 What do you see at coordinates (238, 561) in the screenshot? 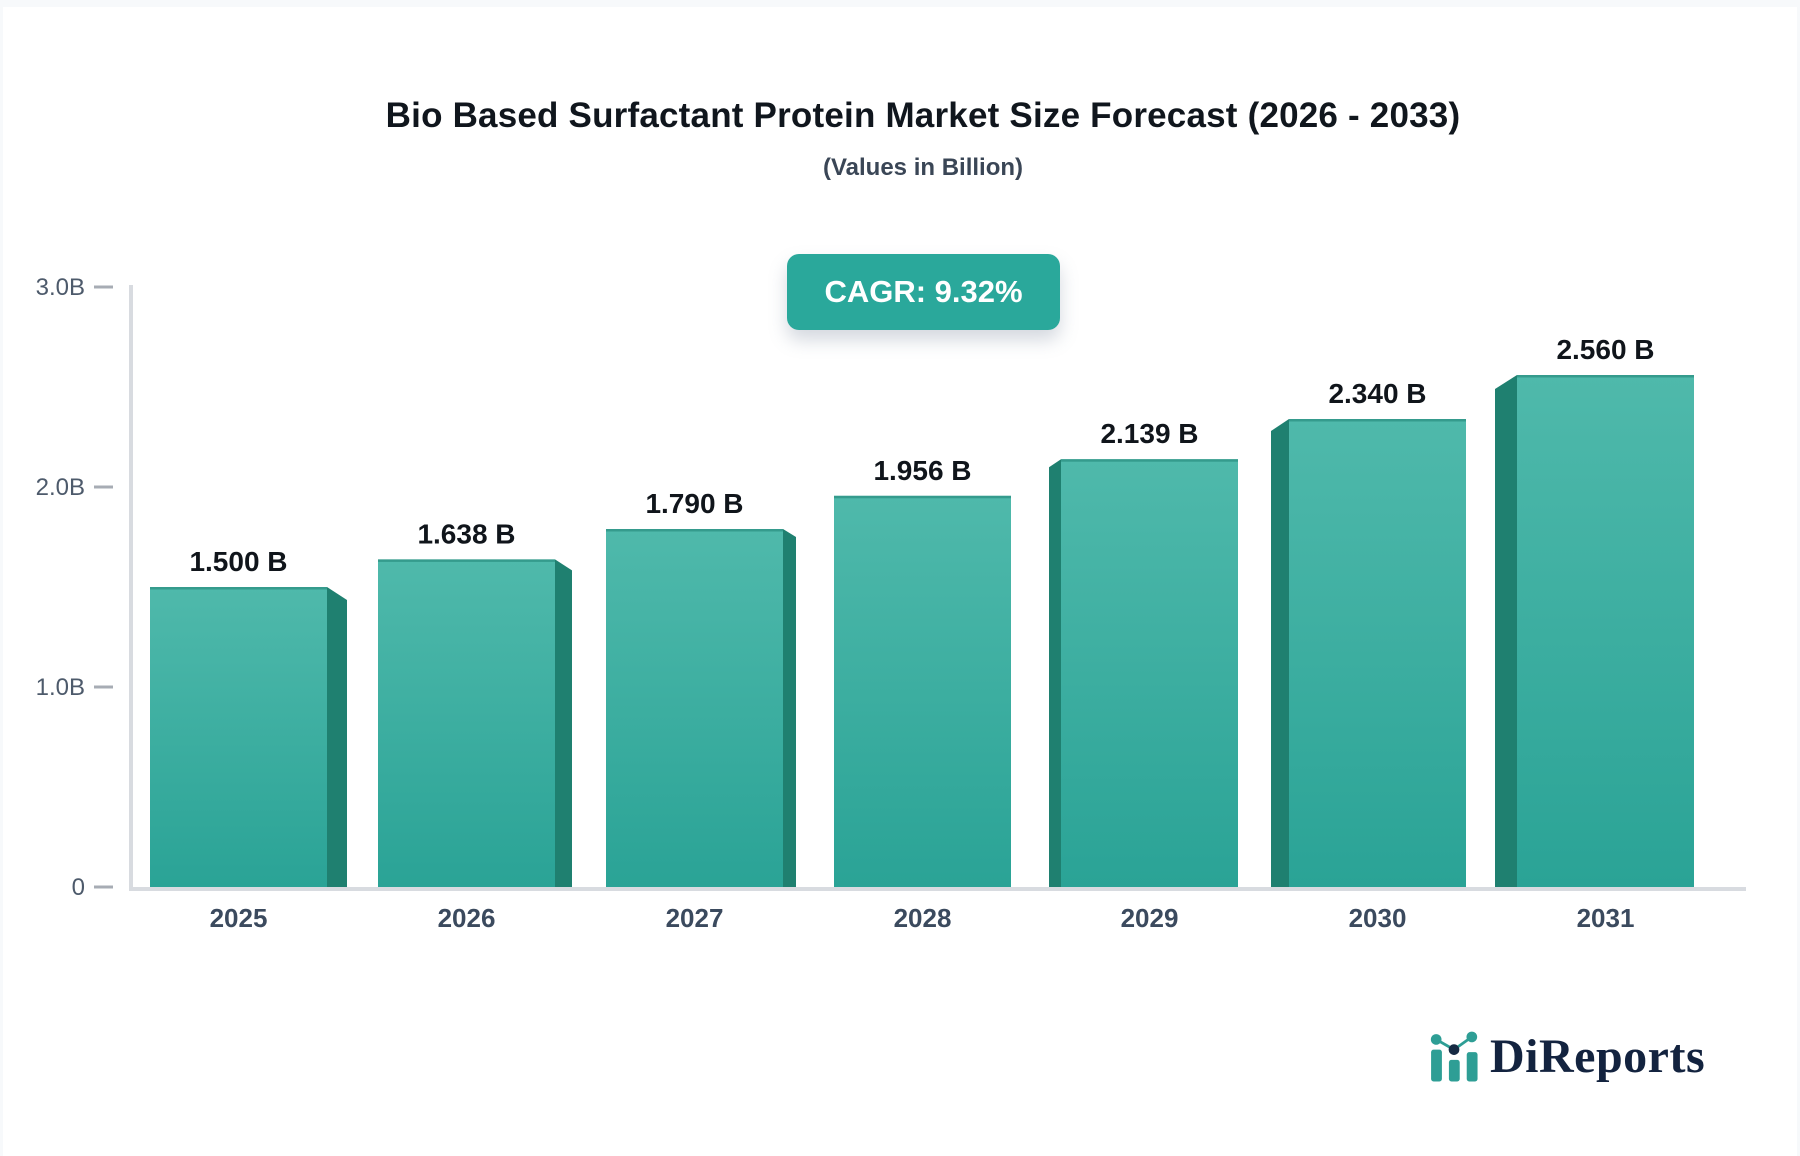
I see `bar-value-label-2025: 1.500 B` at bounding box center [238, 561].